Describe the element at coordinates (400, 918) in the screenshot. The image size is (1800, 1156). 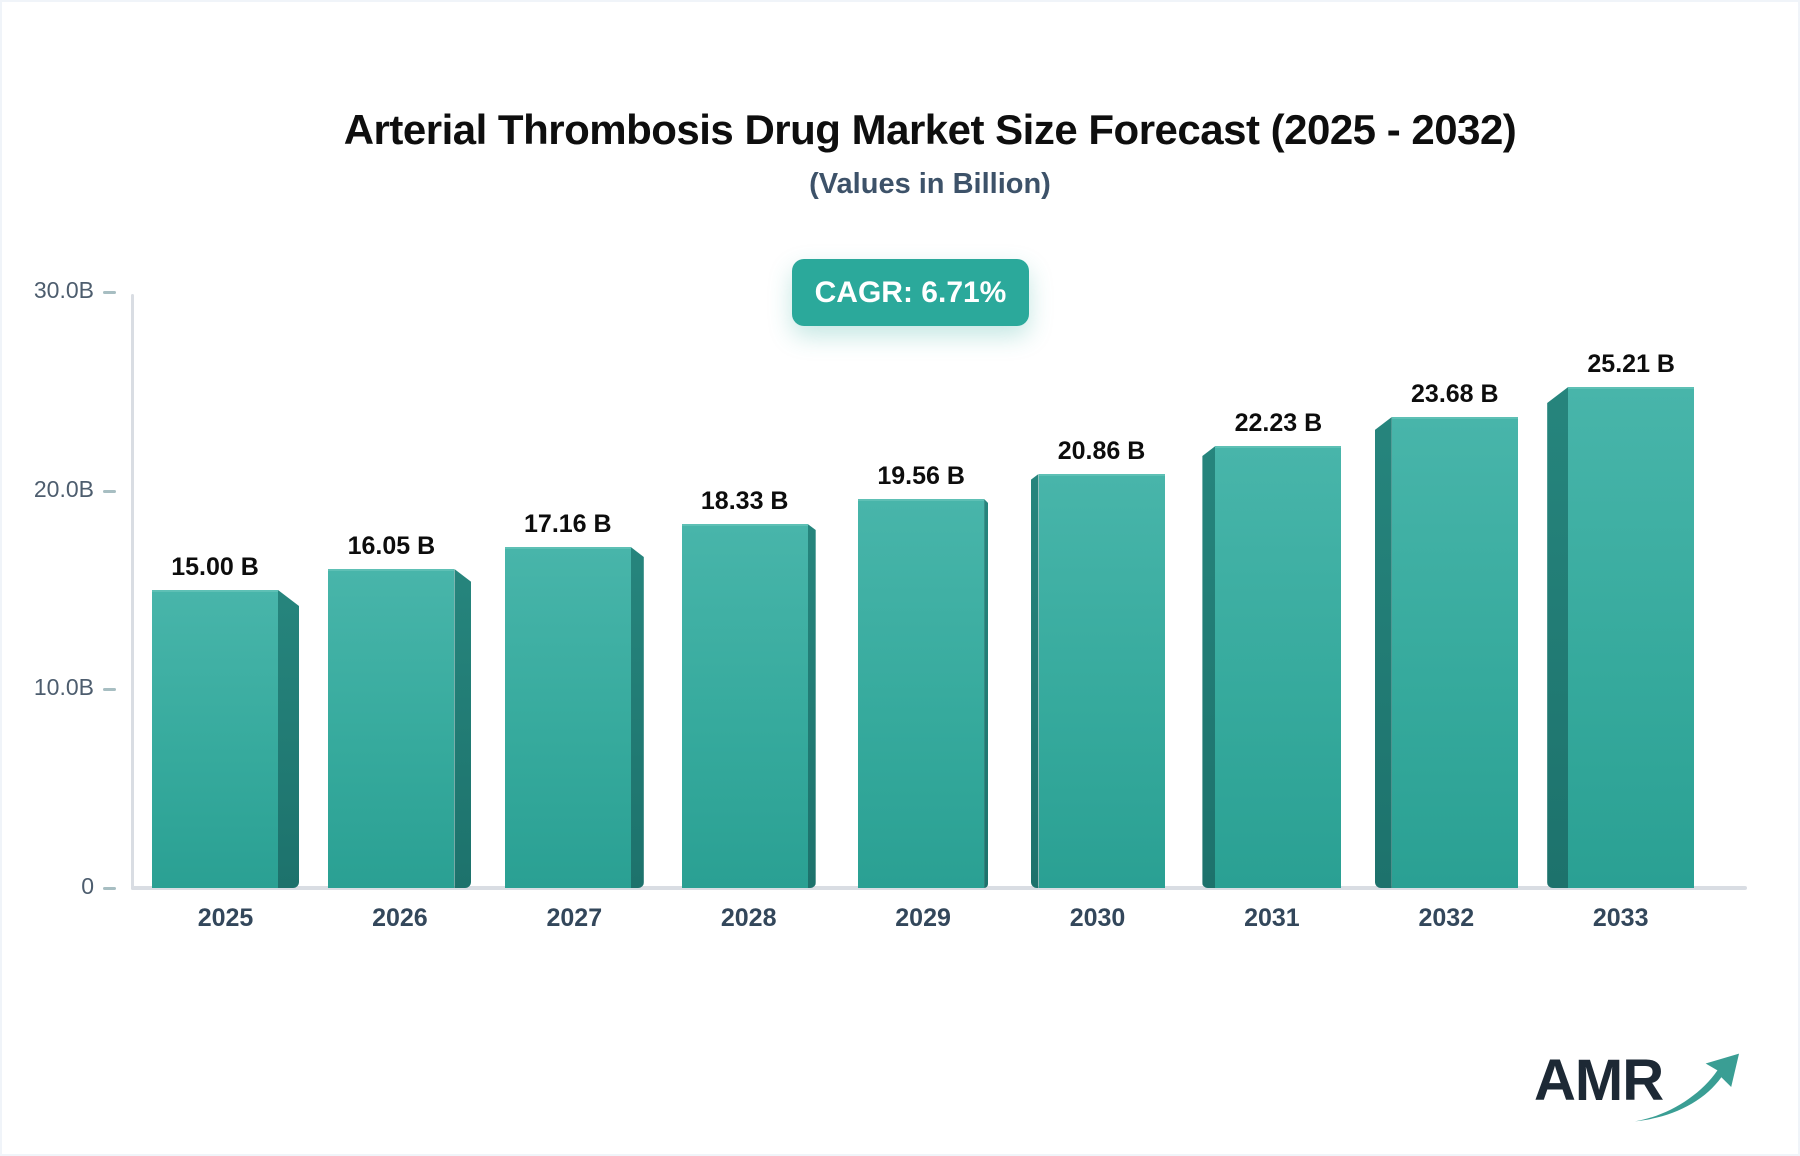
I see `x-tick-label: 2026` at that location.